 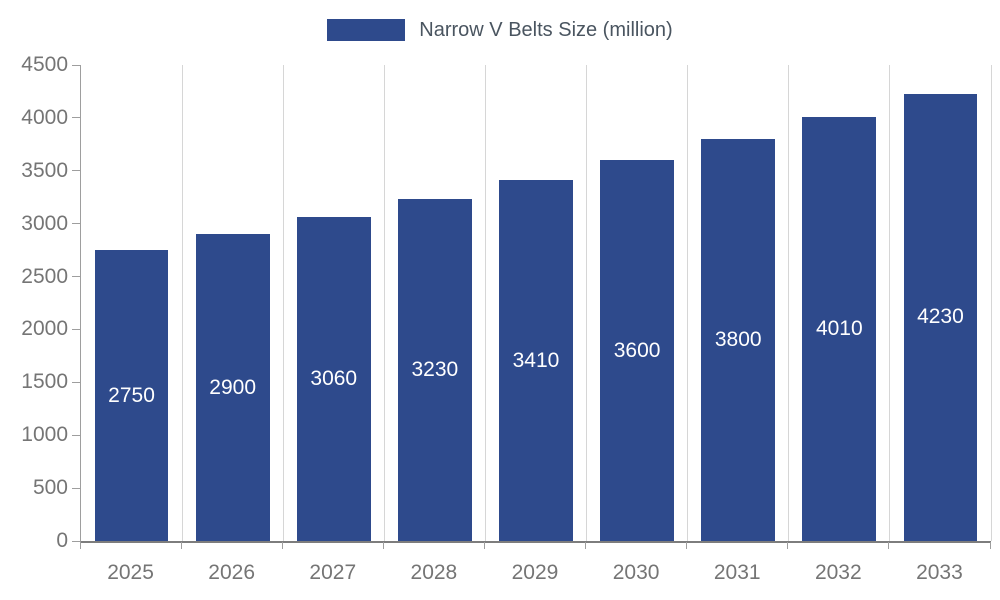 I want to click on y-axis-tick-label: 4500, so click(x=44, y=64).